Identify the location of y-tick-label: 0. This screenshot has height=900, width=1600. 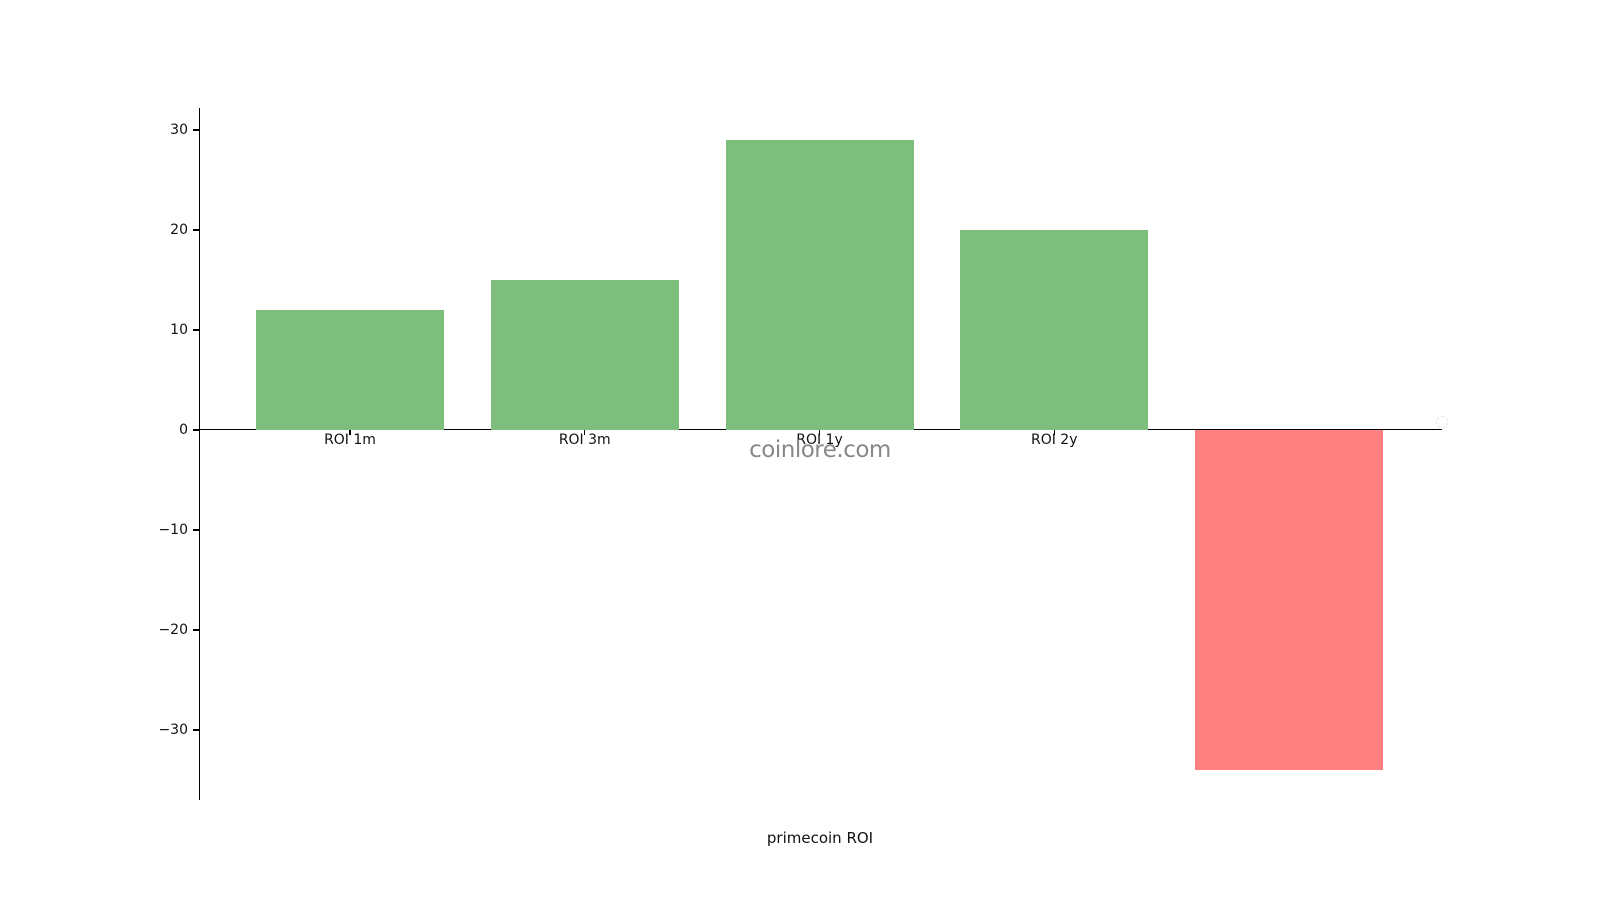
(183, 430).